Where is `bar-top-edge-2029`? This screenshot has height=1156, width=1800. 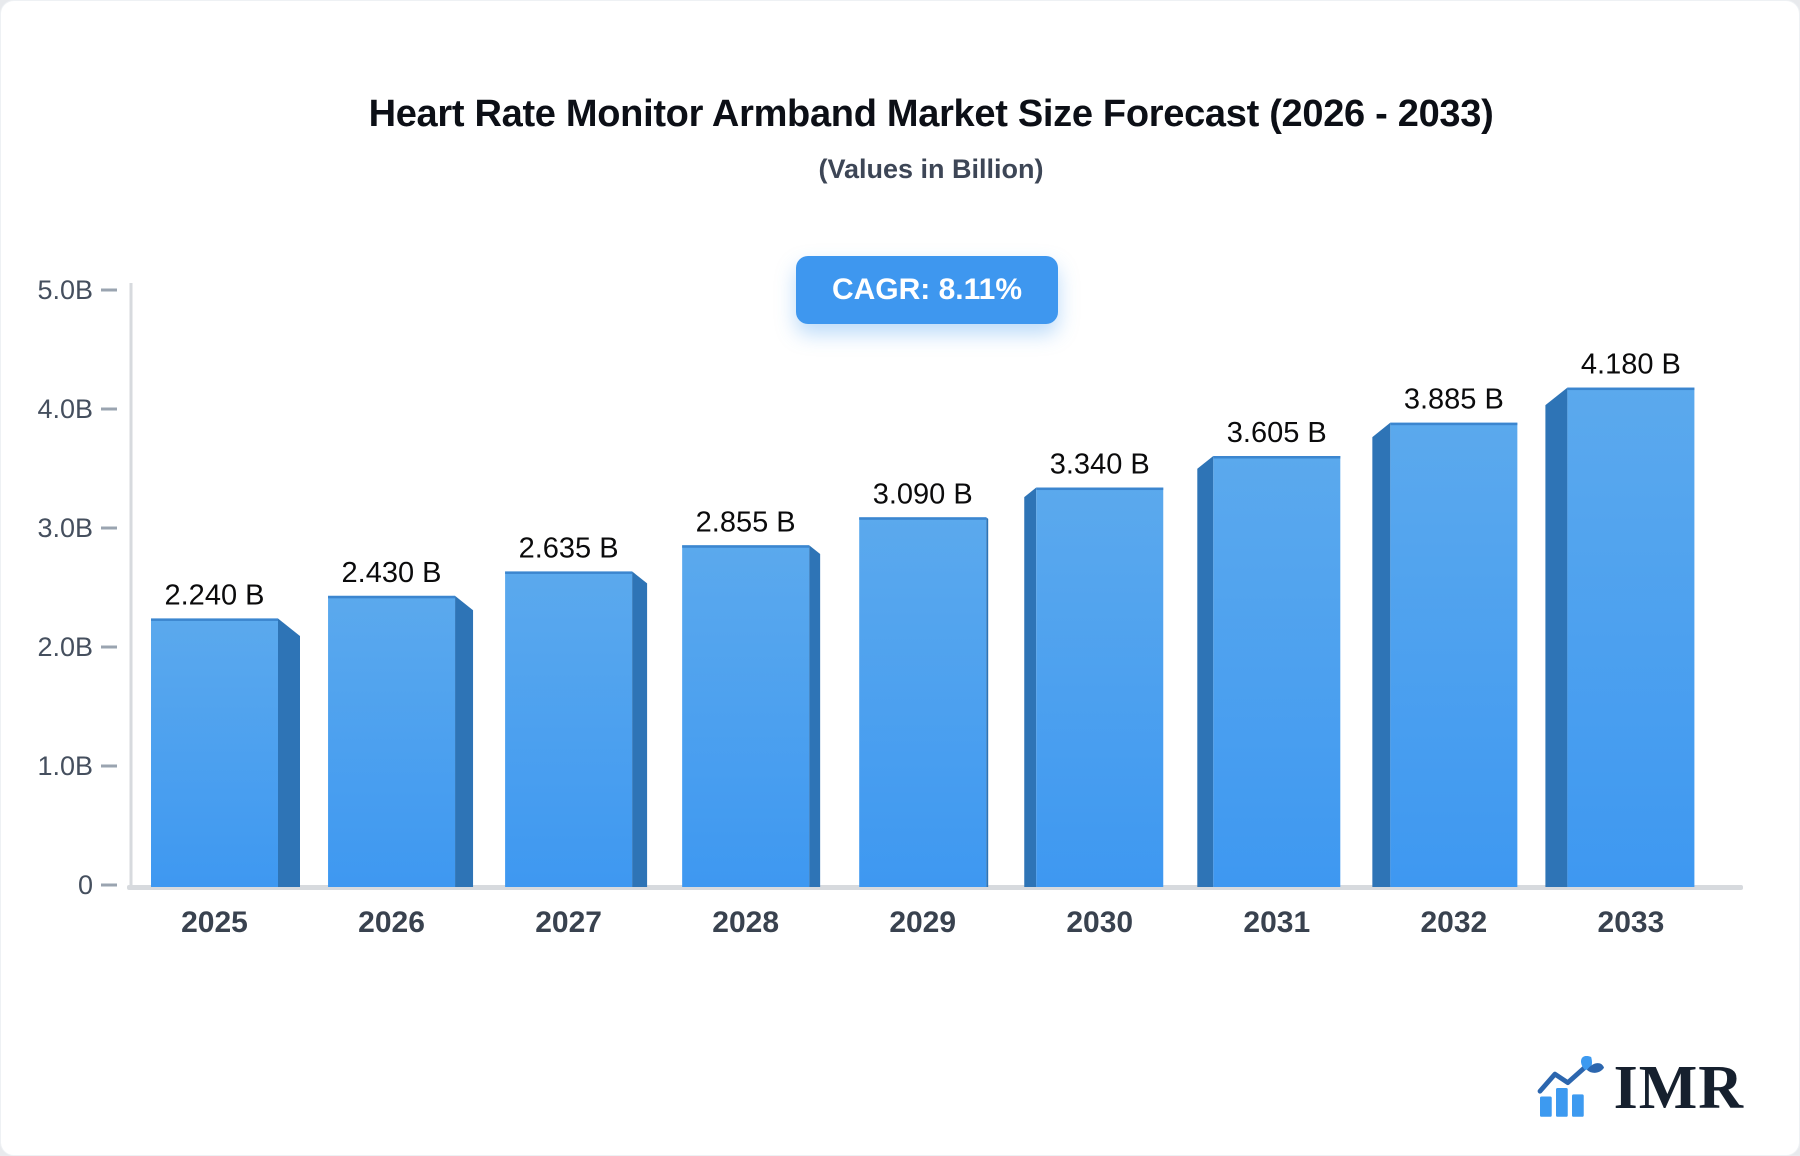 bar-top-edge-2029 is located at coordinates (923, 518).